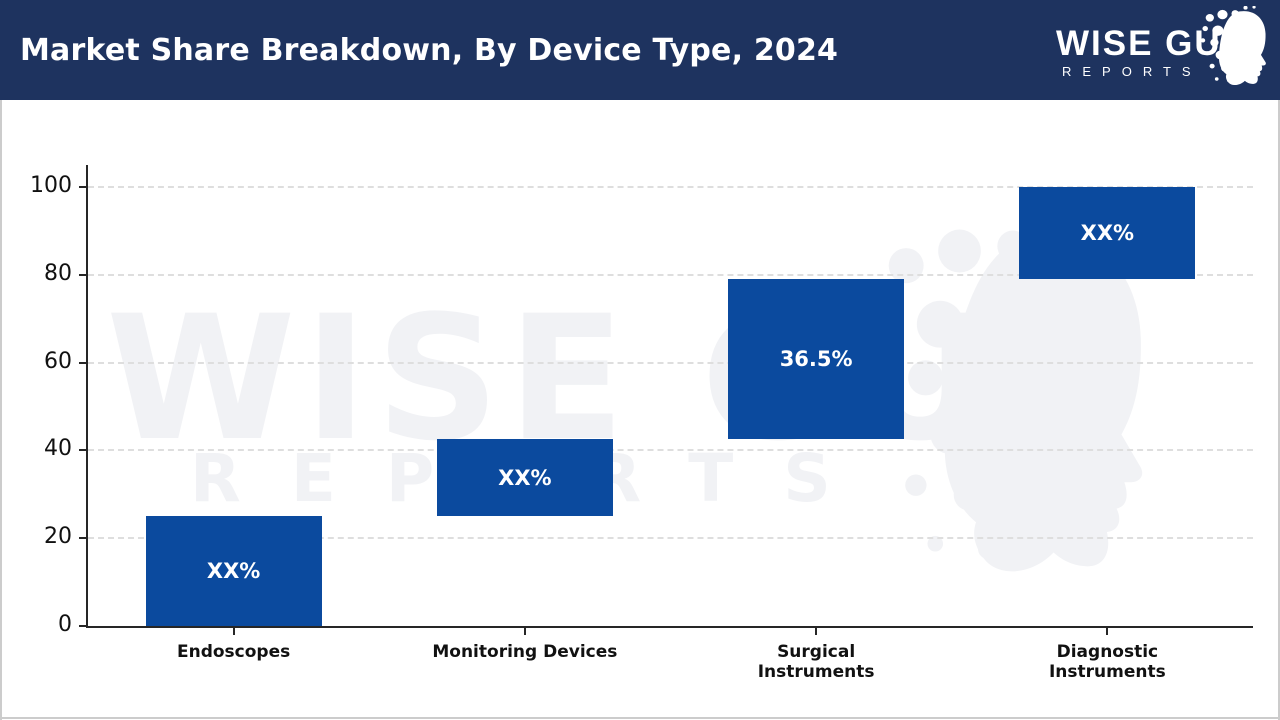 The height and width of the screenshot is (720, 1280). I want to click on y-tick-label: 20, so click(58, 537).